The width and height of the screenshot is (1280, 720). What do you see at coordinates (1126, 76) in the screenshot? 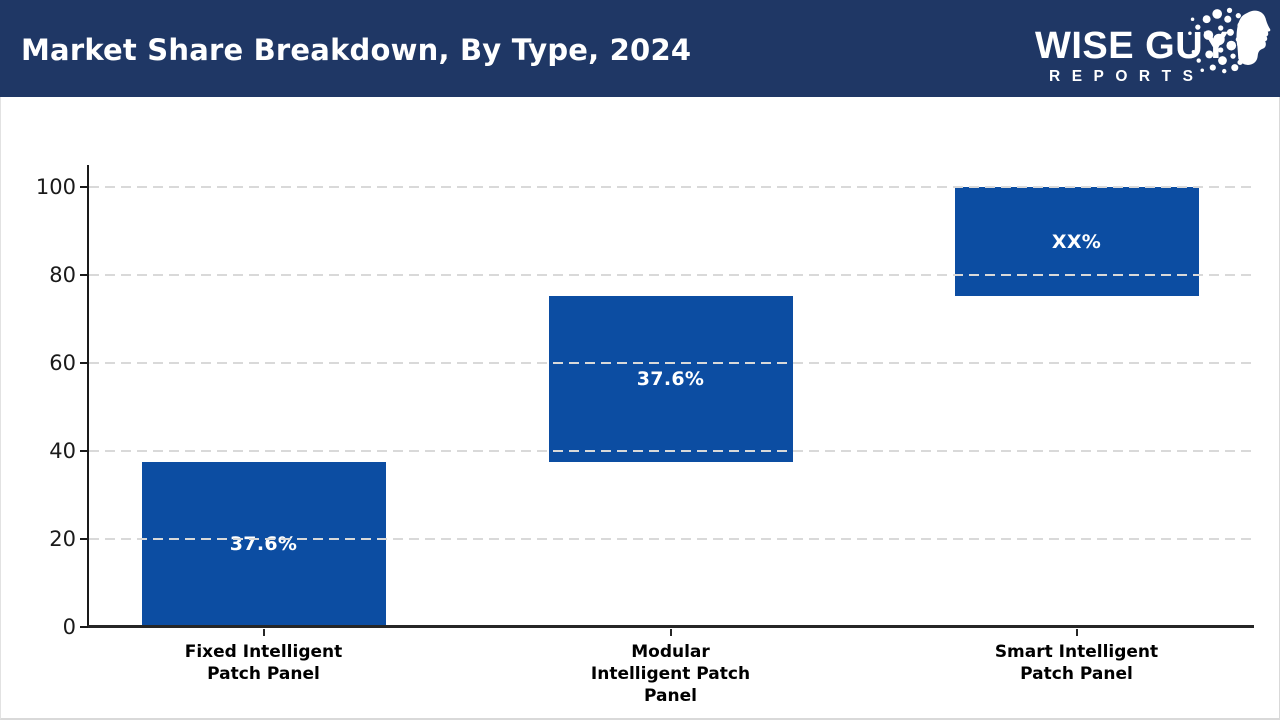
I see `logo-reports-text: REPORTS` at bounding box center [1126, 76].